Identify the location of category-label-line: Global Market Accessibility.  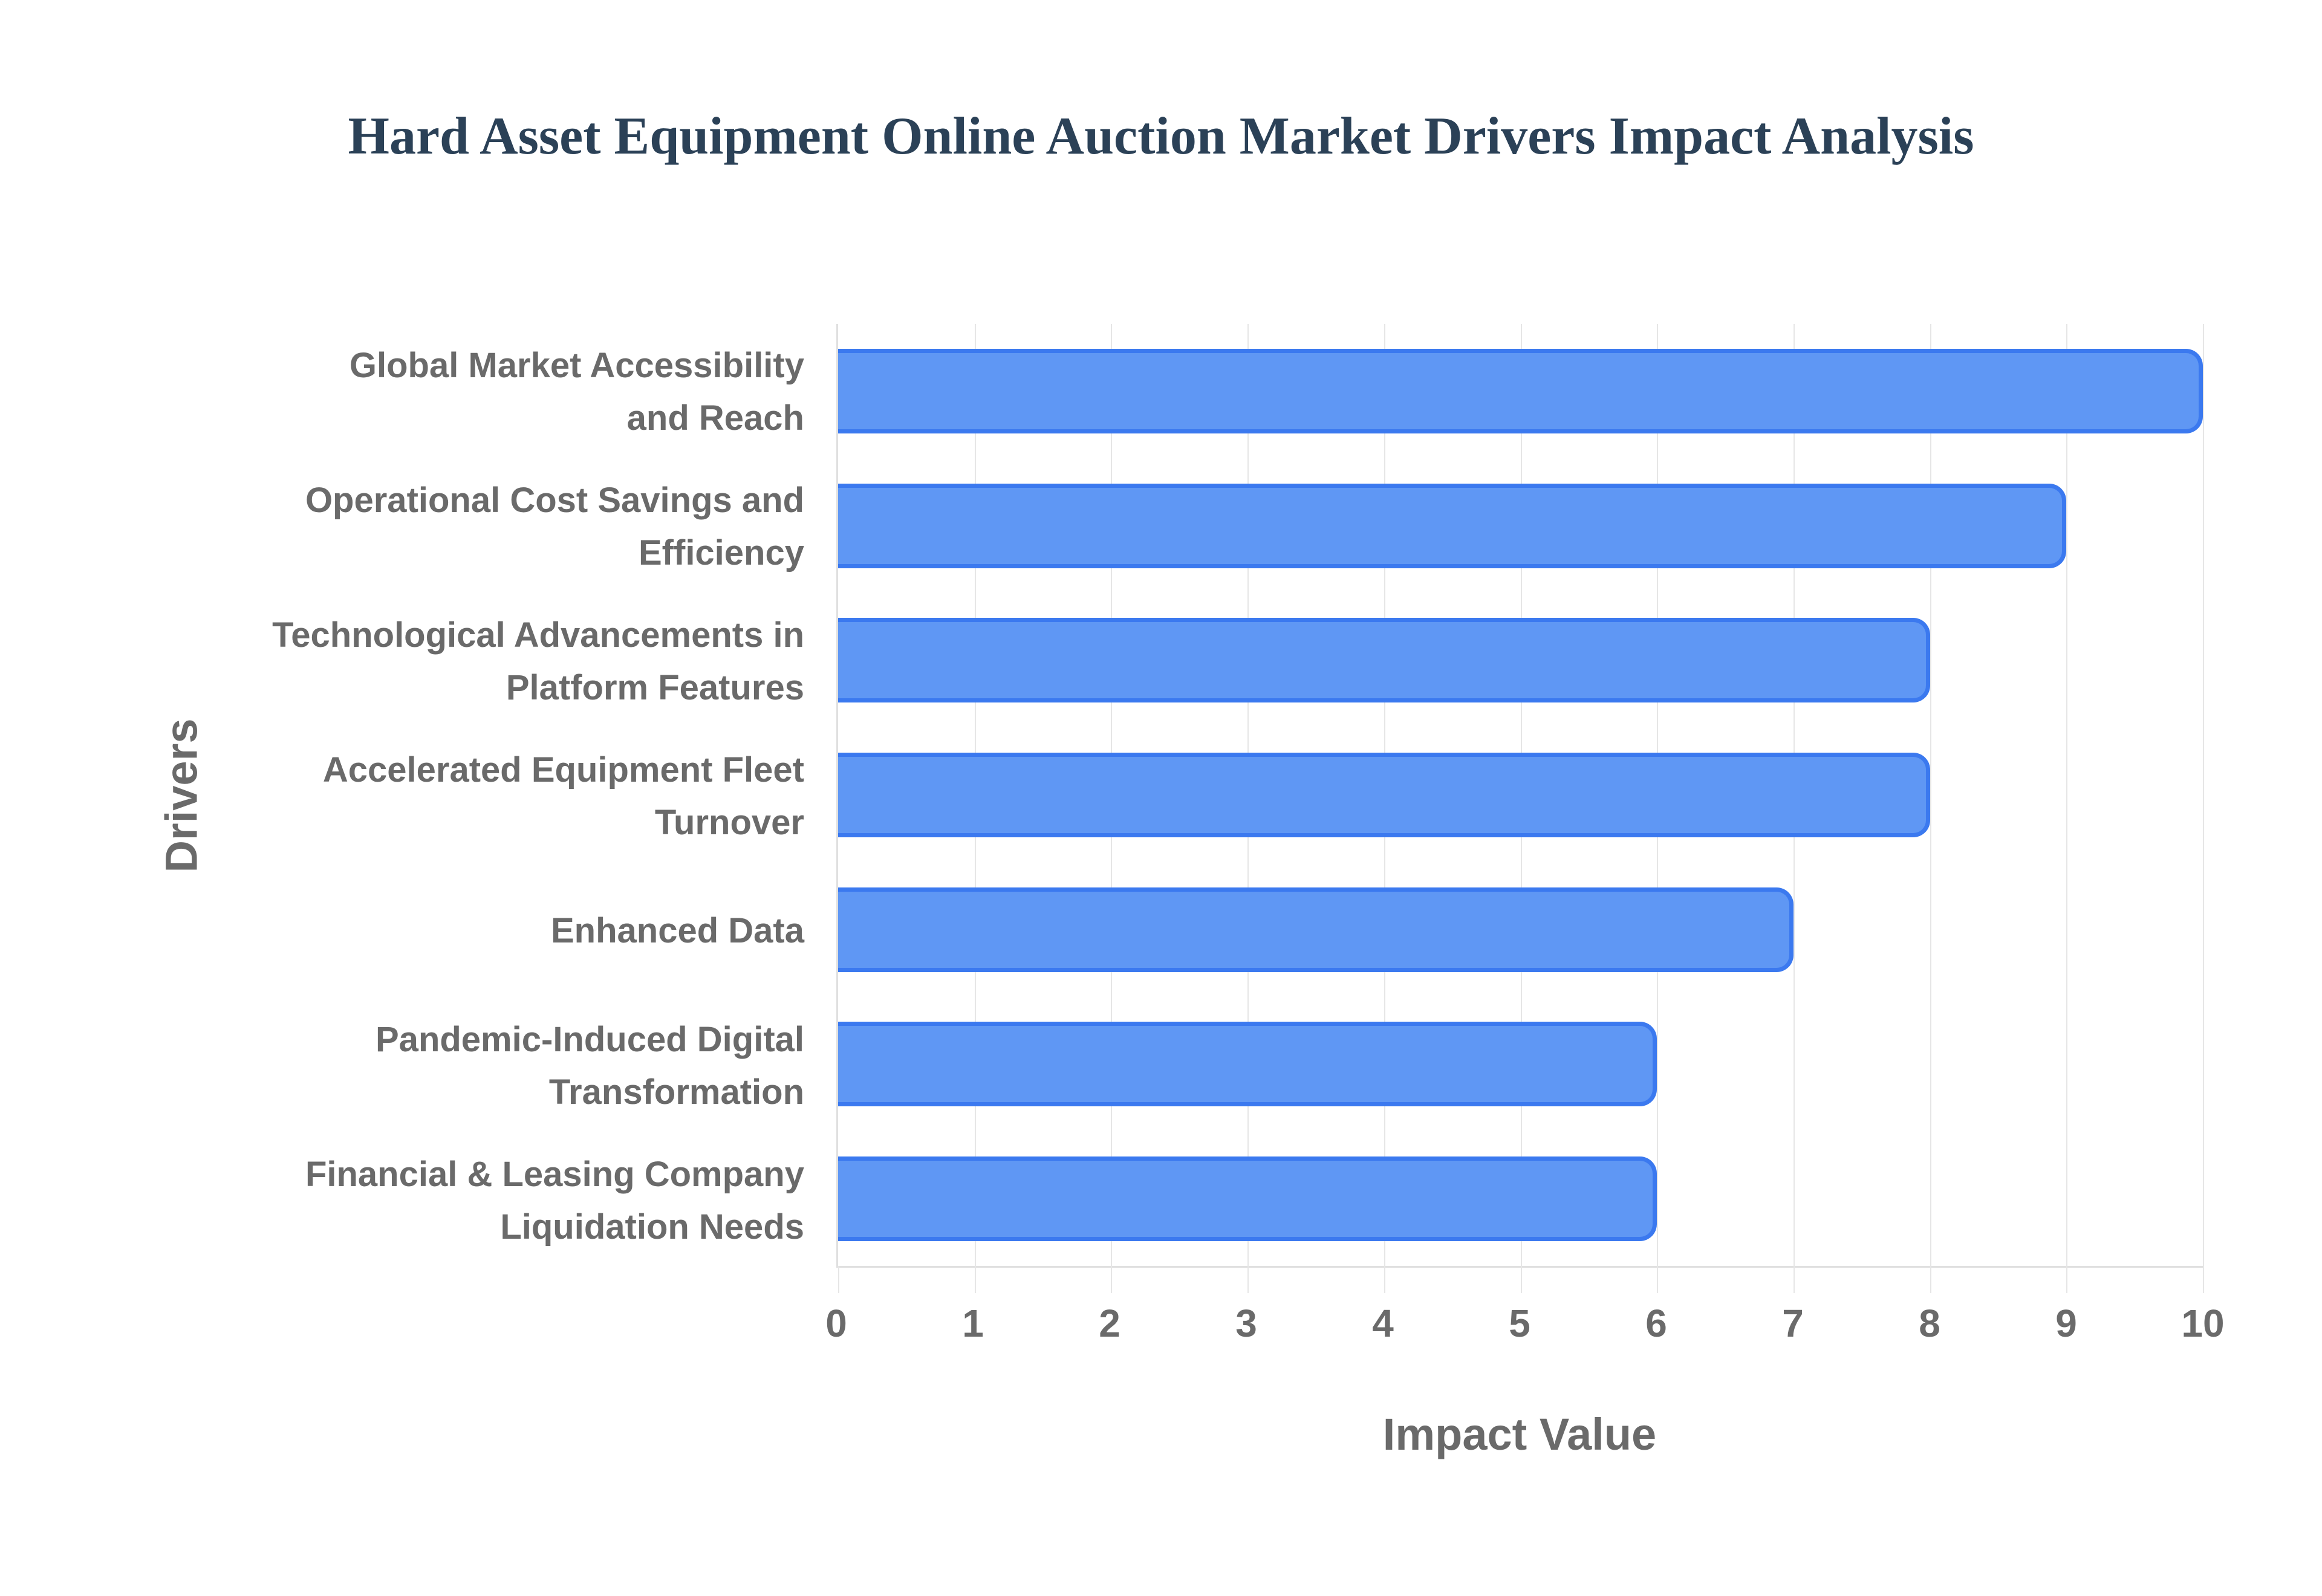
(576, 365).